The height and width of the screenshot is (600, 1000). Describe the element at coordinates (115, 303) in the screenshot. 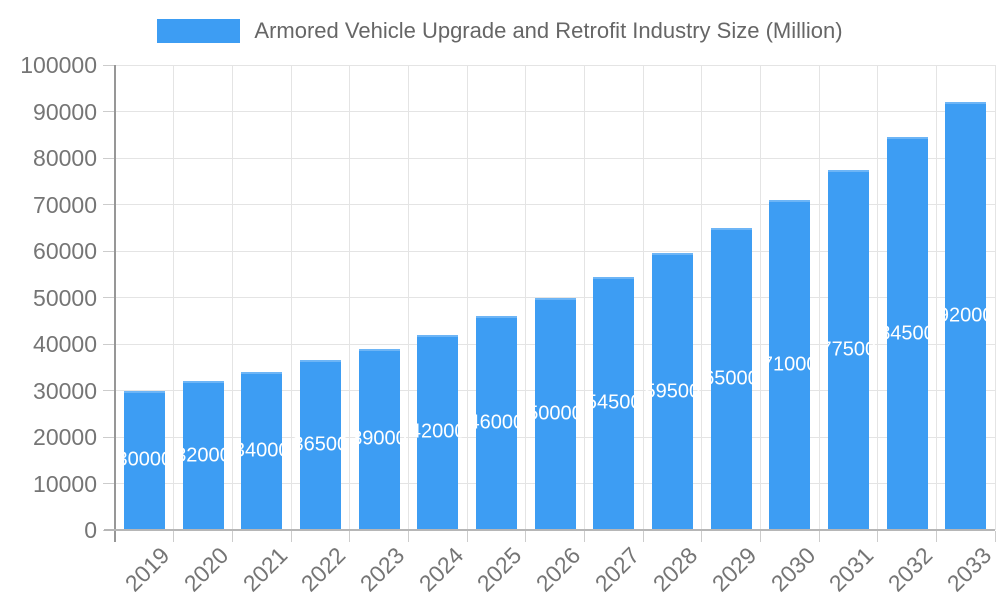

I see `y-axis-line` at that location.